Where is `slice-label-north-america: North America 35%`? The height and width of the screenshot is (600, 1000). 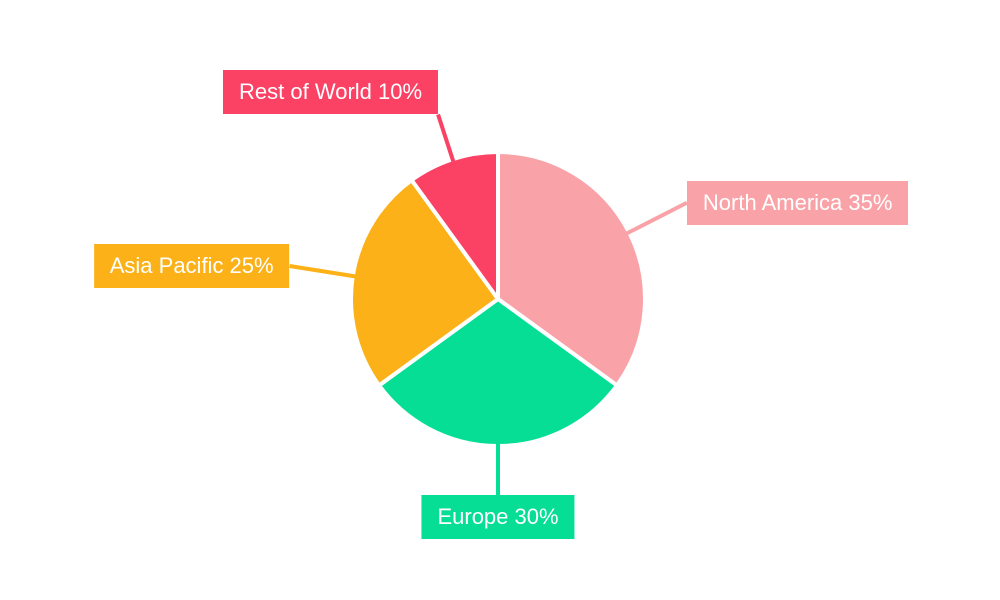 slice-label-north-america: North America 35% is located at coordinates (797, 202).